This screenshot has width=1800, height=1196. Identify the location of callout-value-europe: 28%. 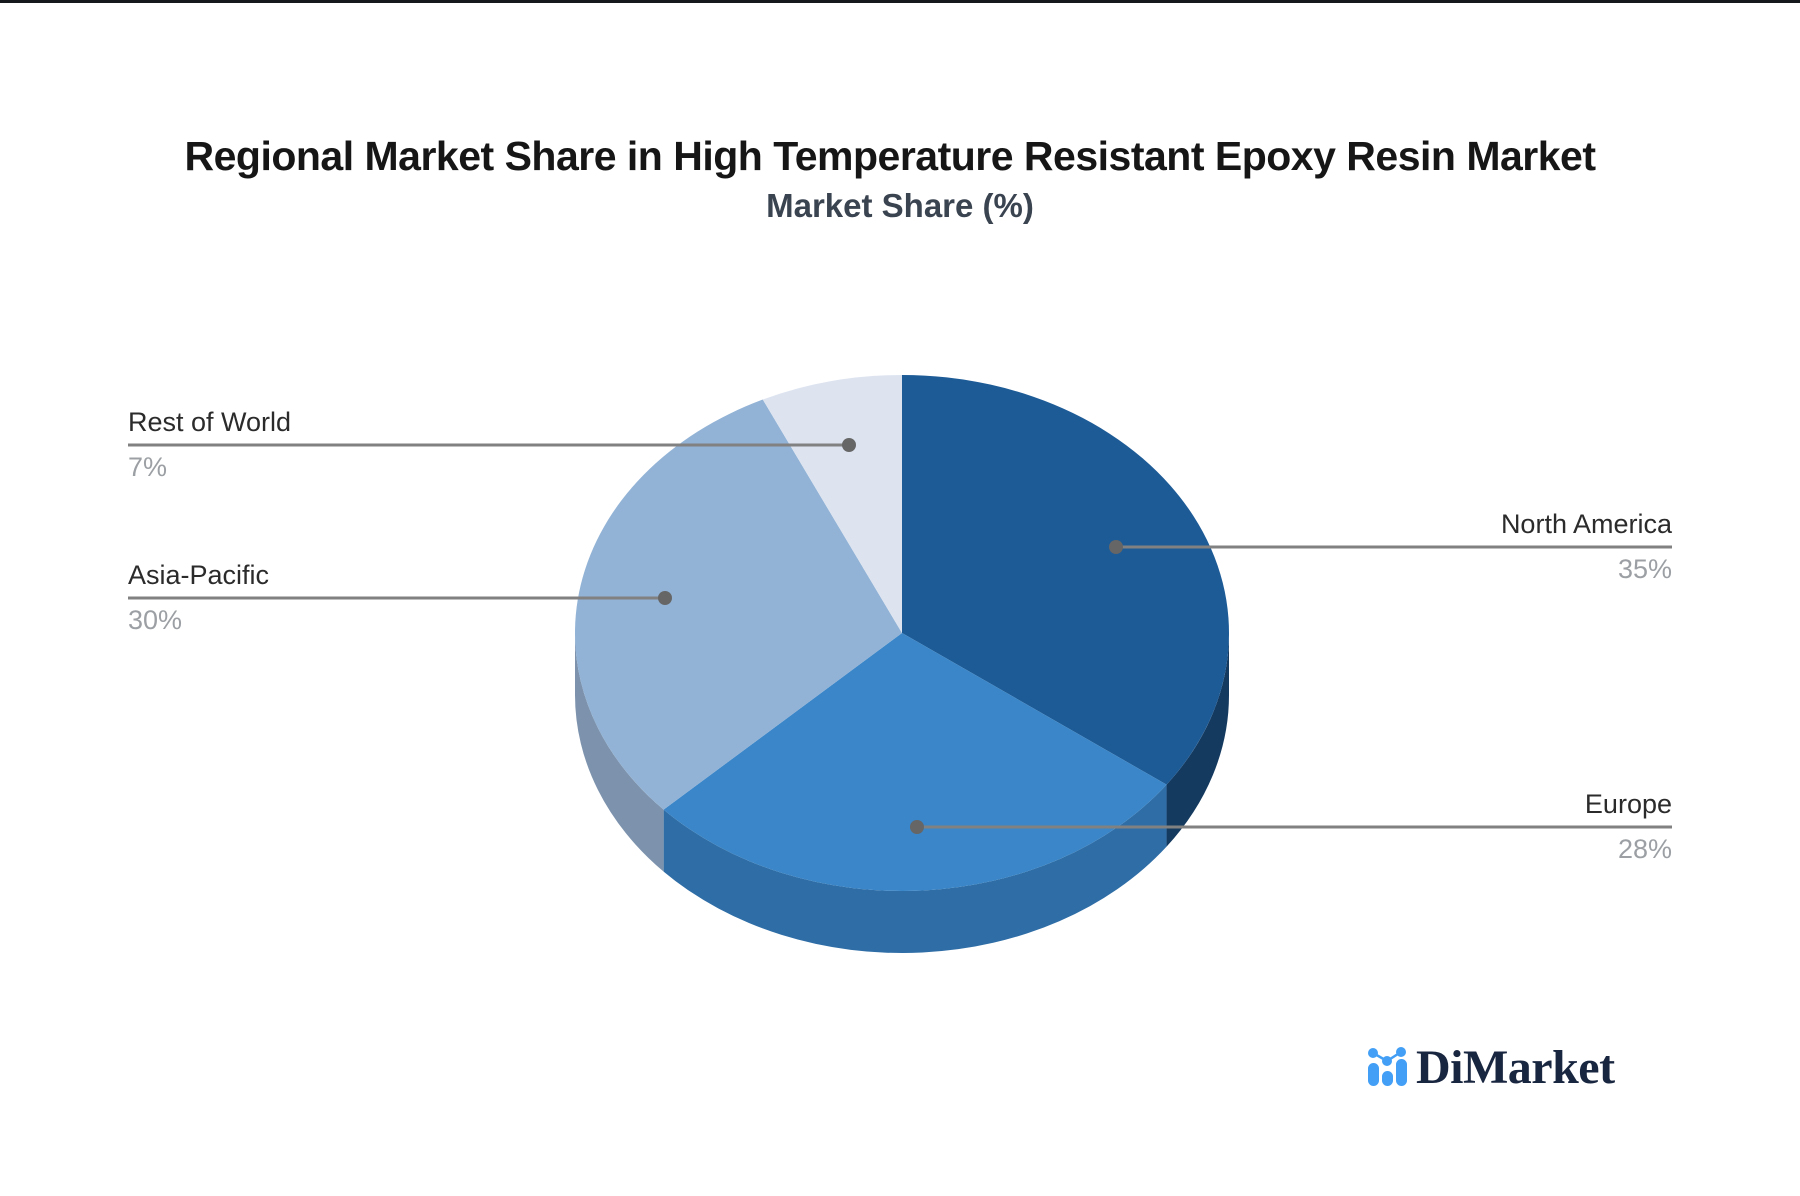
(1644, 849).